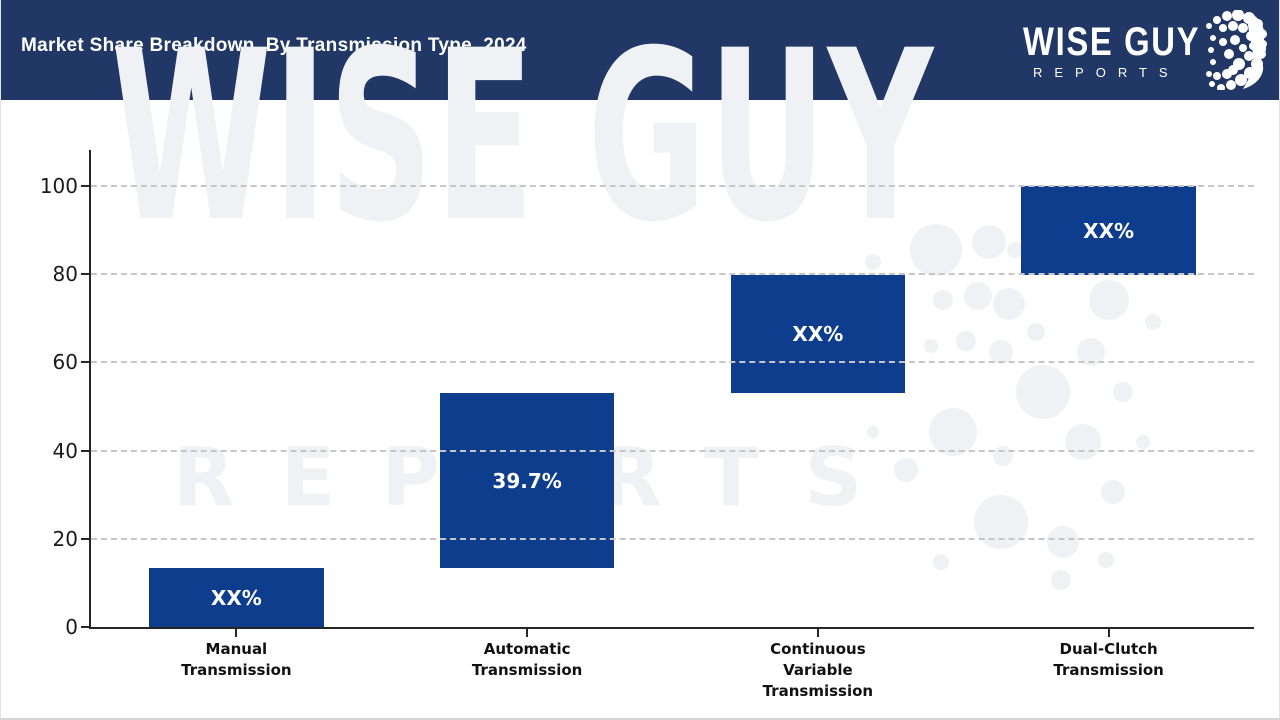 Image resolution: width=1280 pixels, height=720 pixels. What do you see at coordinates (65, 450) in the screenshot?
I see `y-tick-label: 40` at bounding box center [65, 450].